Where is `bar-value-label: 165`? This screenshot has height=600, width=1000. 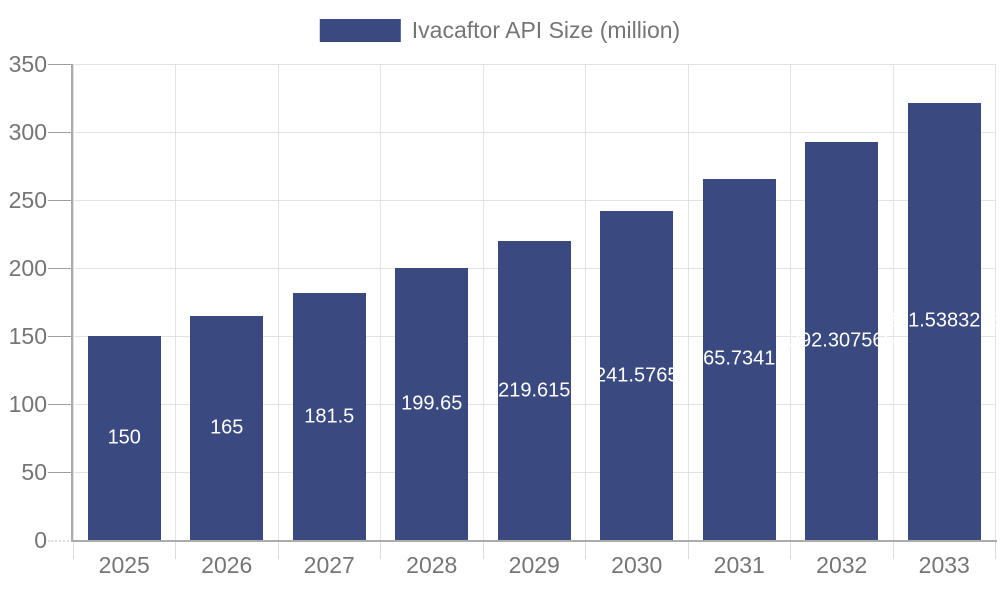
bar-value-label: 165 is located at coordinates (227, 427).